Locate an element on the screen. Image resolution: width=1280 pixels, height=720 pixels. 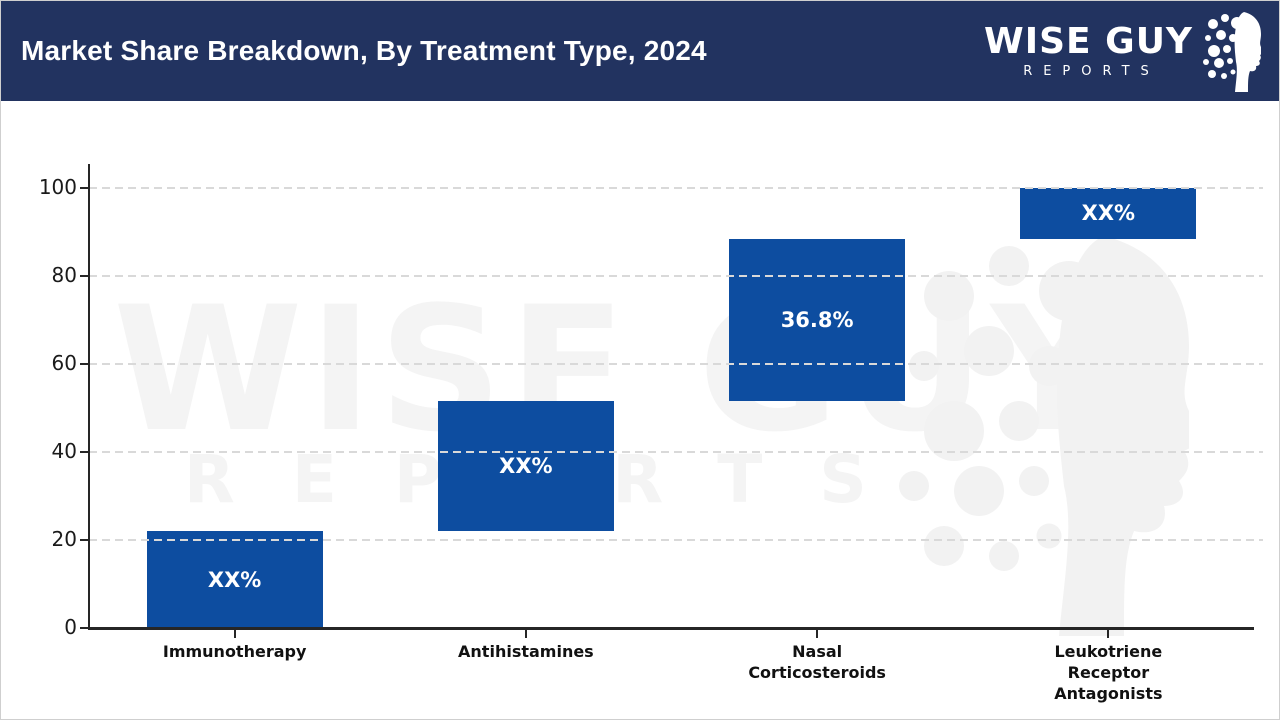
y-tick-label: 100 is located at coordinates (57, 186).